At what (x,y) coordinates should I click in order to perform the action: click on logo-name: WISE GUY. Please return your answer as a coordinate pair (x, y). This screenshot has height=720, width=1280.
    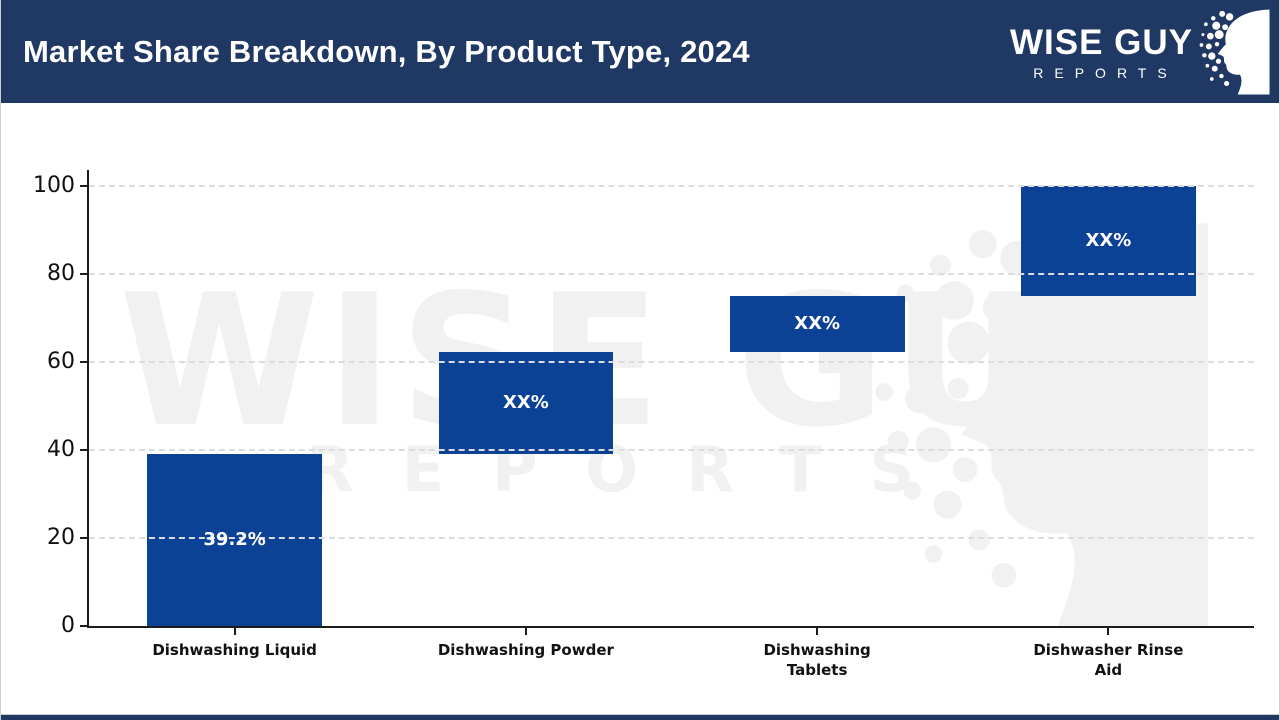
    Looking at the image, I should click on (1101, 42).